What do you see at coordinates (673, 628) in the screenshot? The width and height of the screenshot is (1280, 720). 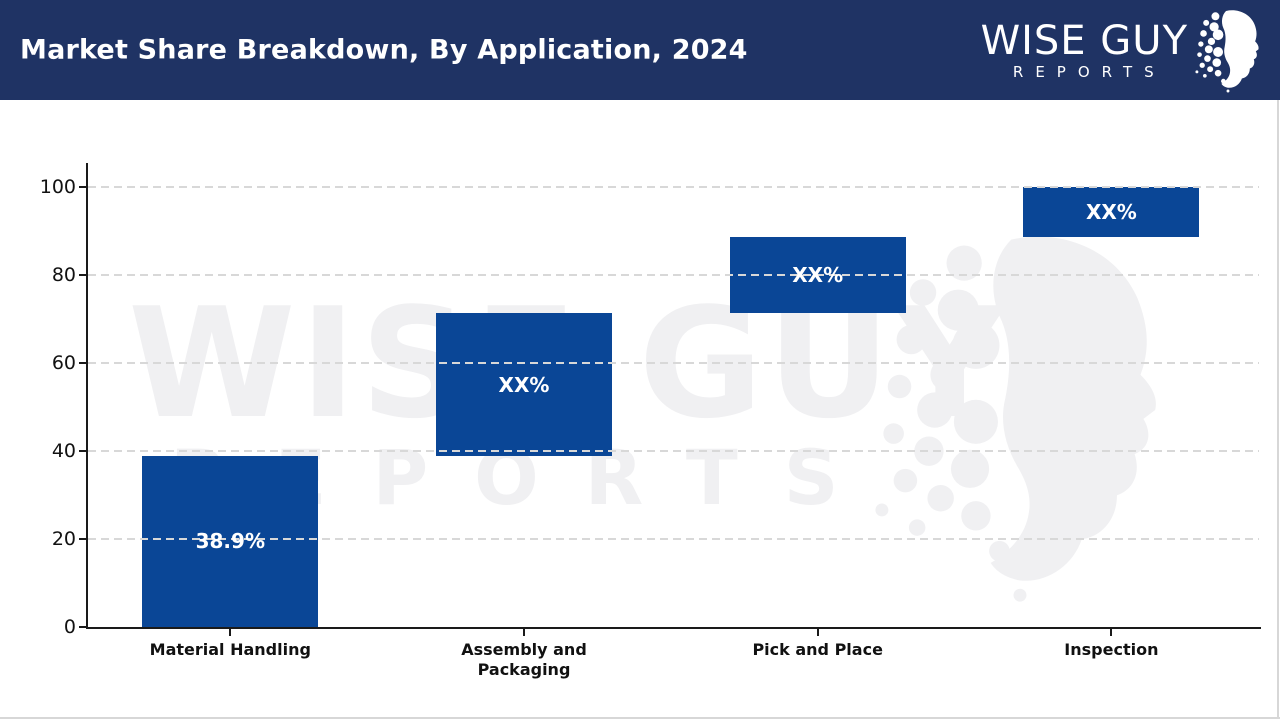 I see `x-axis-spine` at bounding box center [673, 628].